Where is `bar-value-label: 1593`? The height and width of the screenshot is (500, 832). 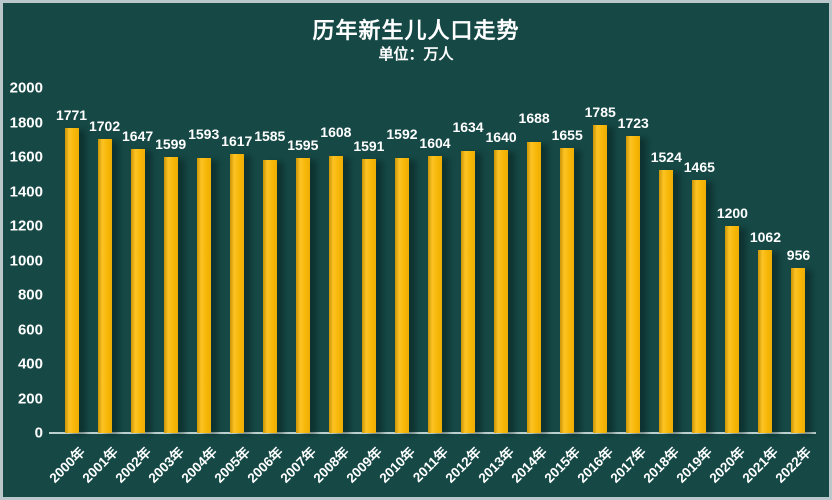 bar-value-label: 1593 is located at coordinates (204, 134).